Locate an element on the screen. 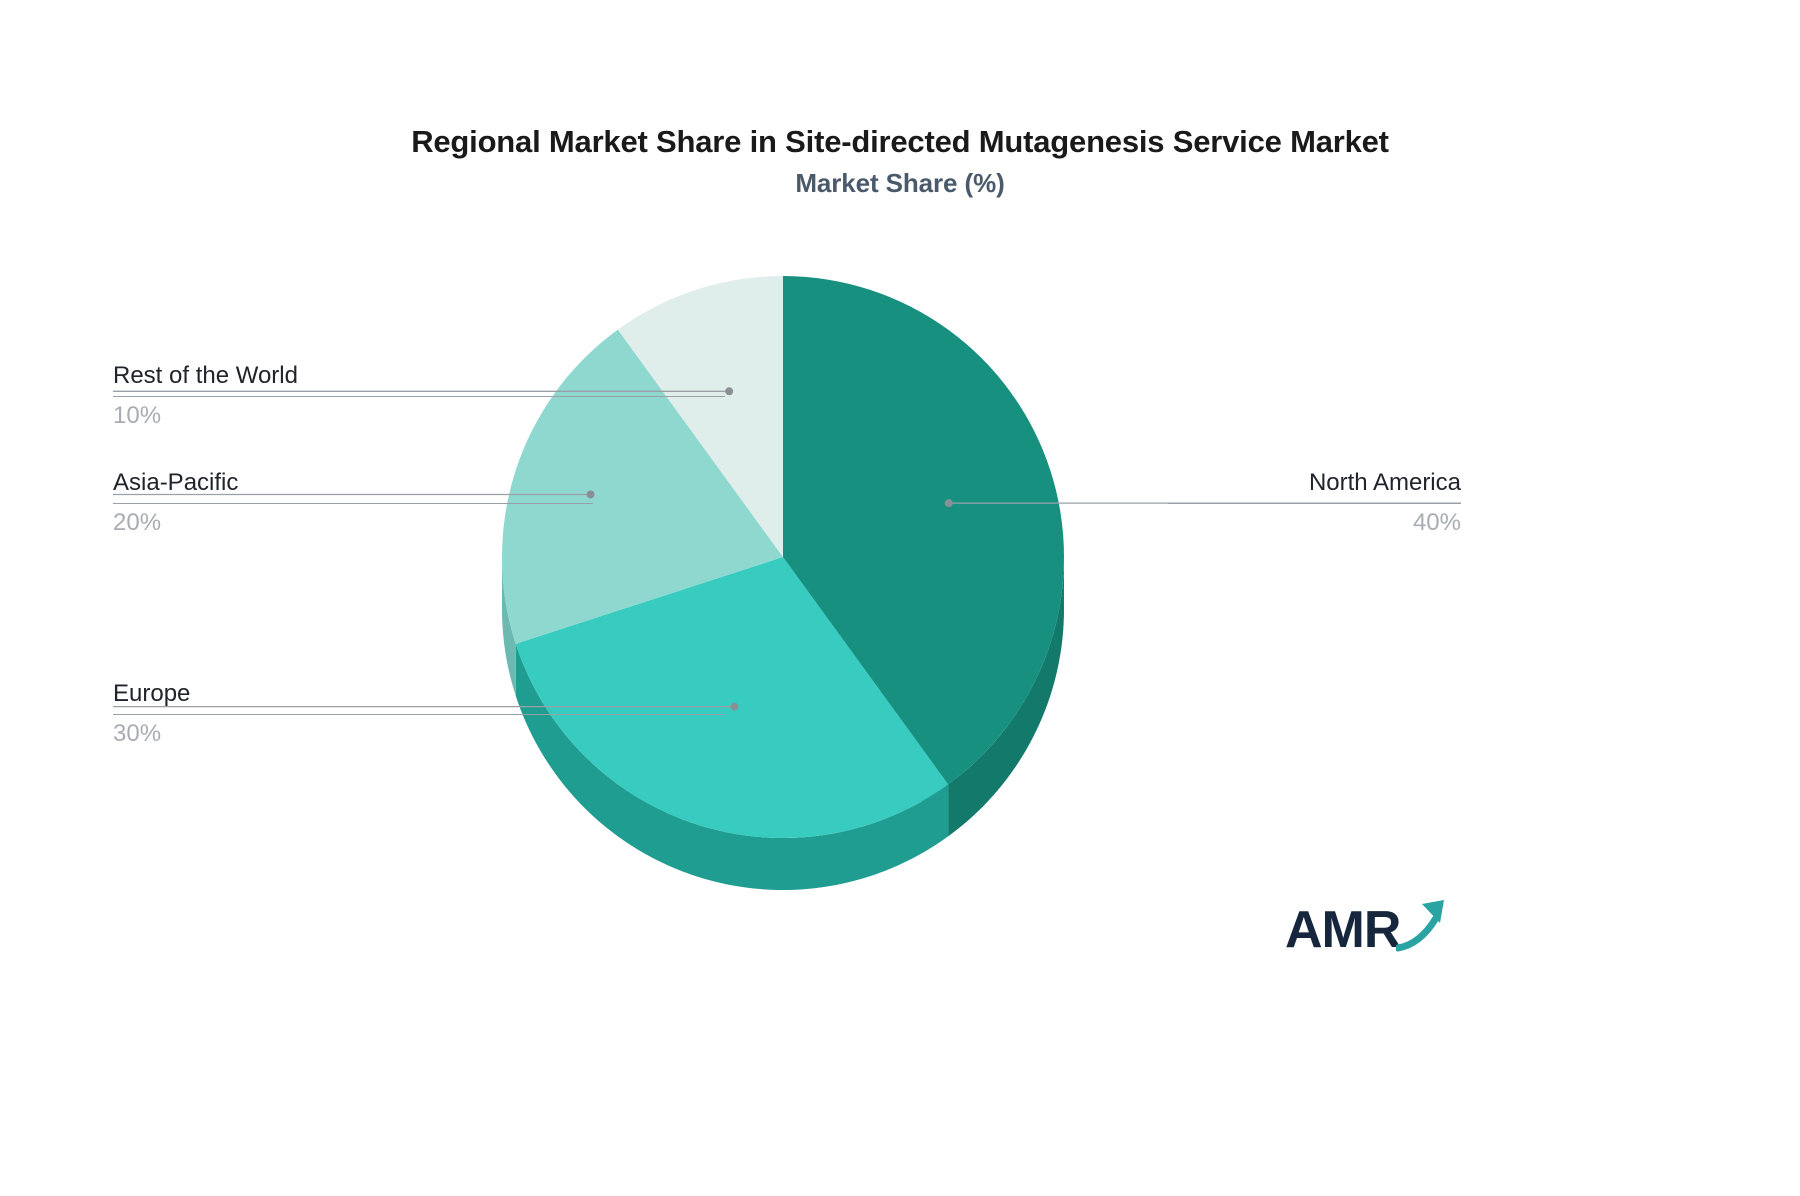  label-north-america: North America 40% is located at coordinates (1314, 502).